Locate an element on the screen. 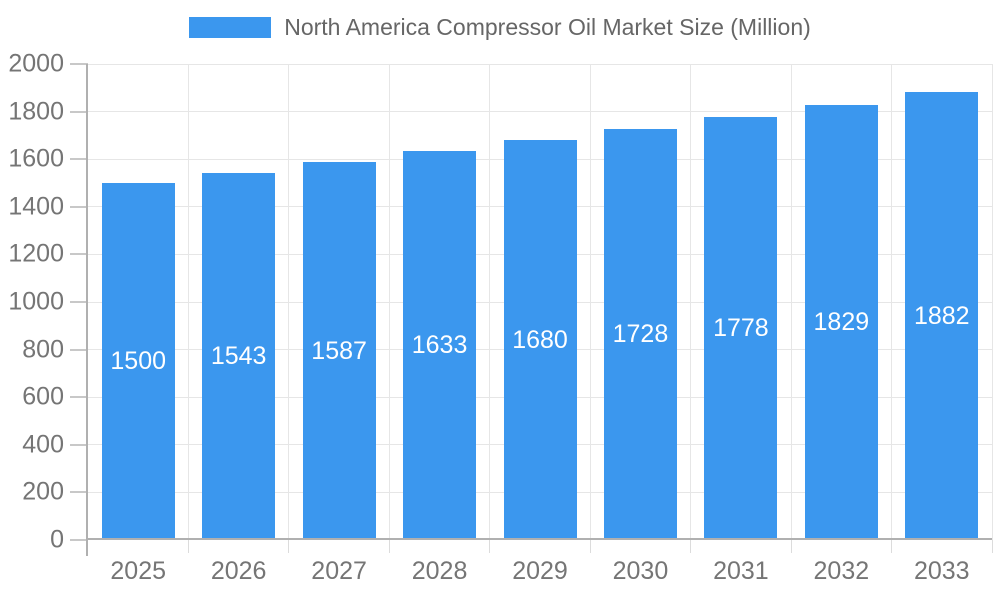 This screenshot has height=600, width=1000. bar-value-label: 1587 is located at coordinates (339, 350).